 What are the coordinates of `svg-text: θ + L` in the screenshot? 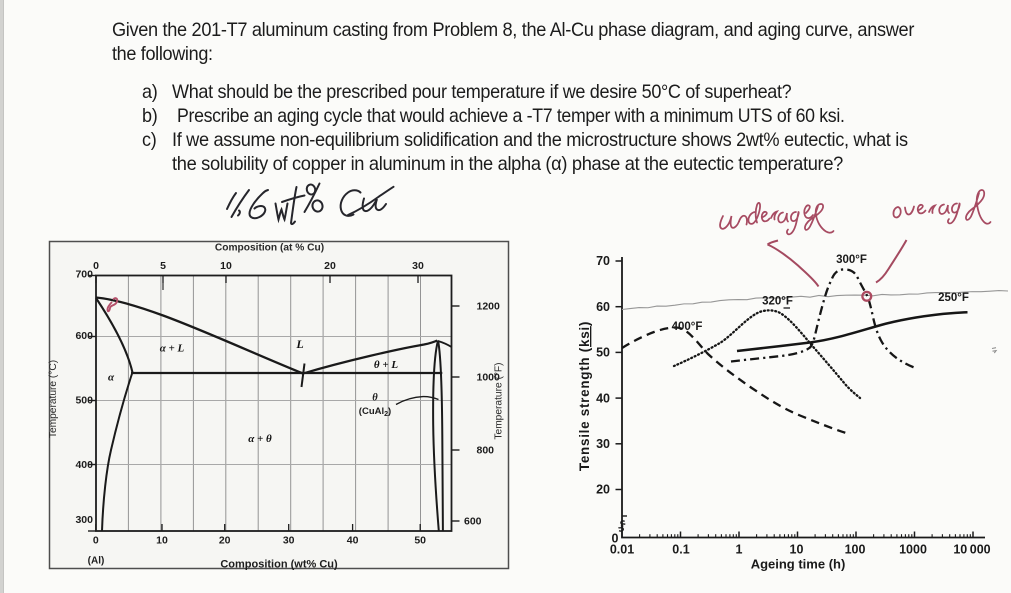 It's located at (386, 365).